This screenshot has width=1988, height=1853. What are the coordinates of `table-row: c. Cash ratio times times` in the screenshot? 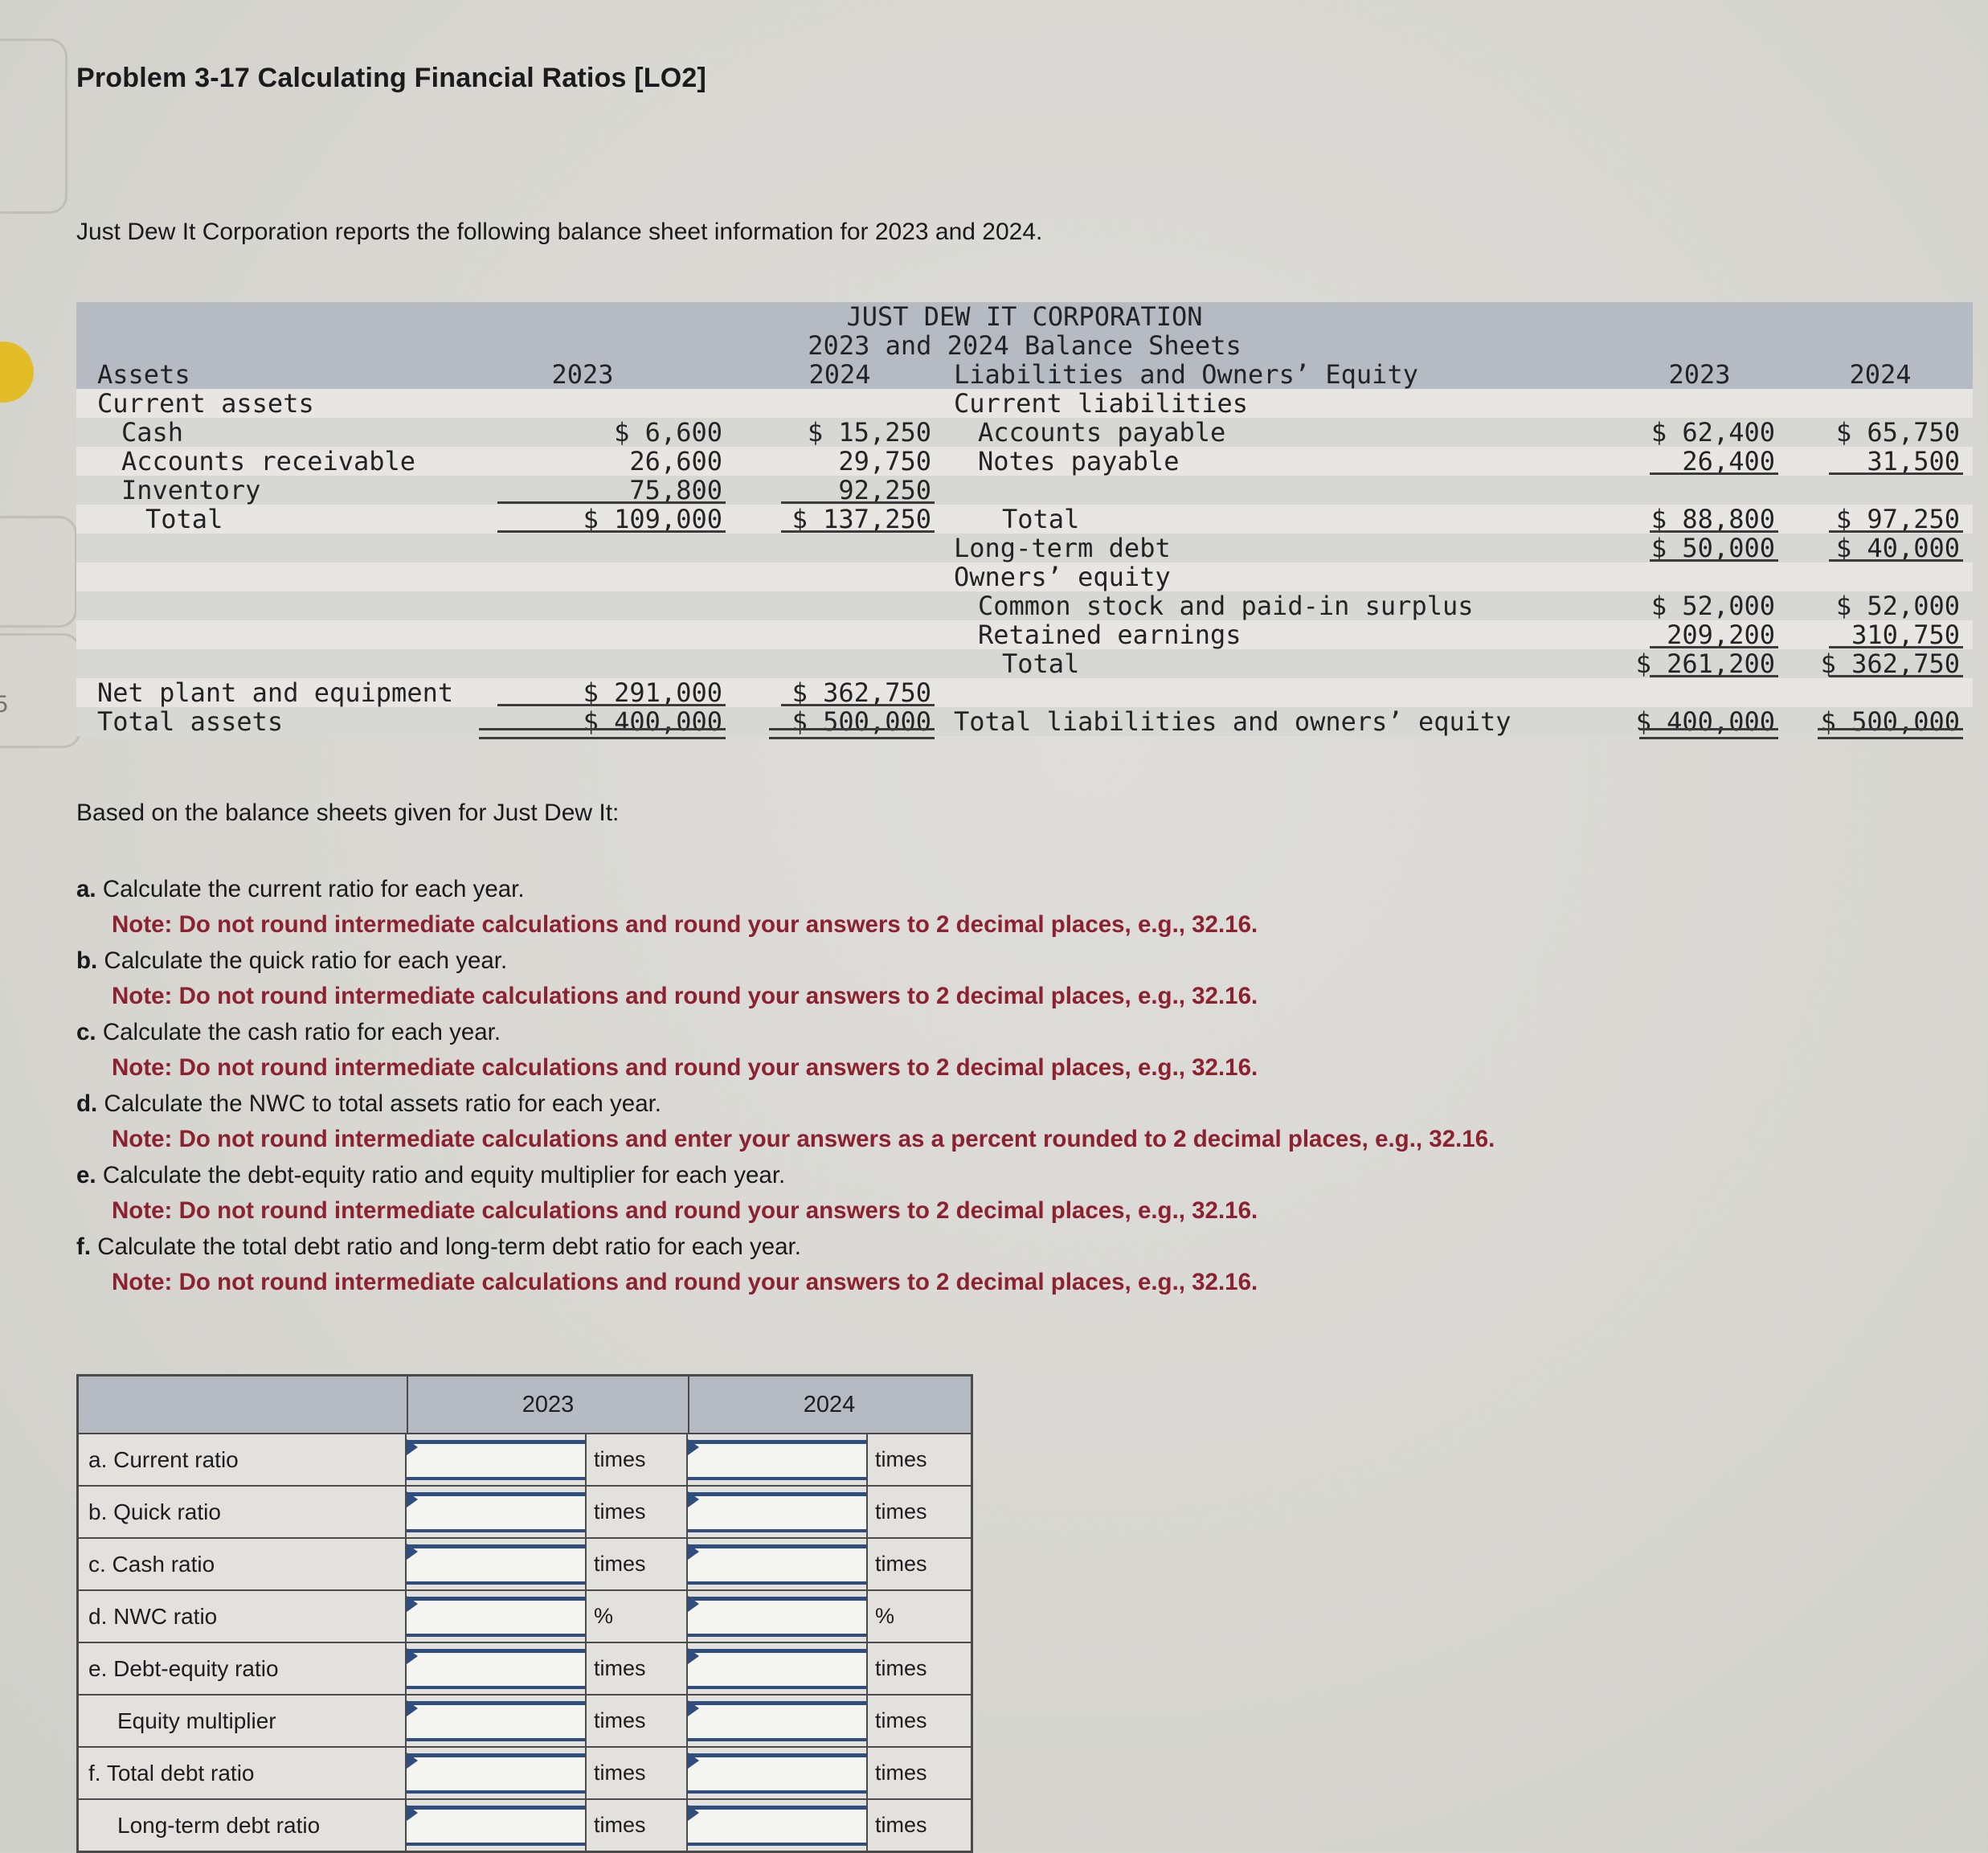 It's located at (525, 1565).